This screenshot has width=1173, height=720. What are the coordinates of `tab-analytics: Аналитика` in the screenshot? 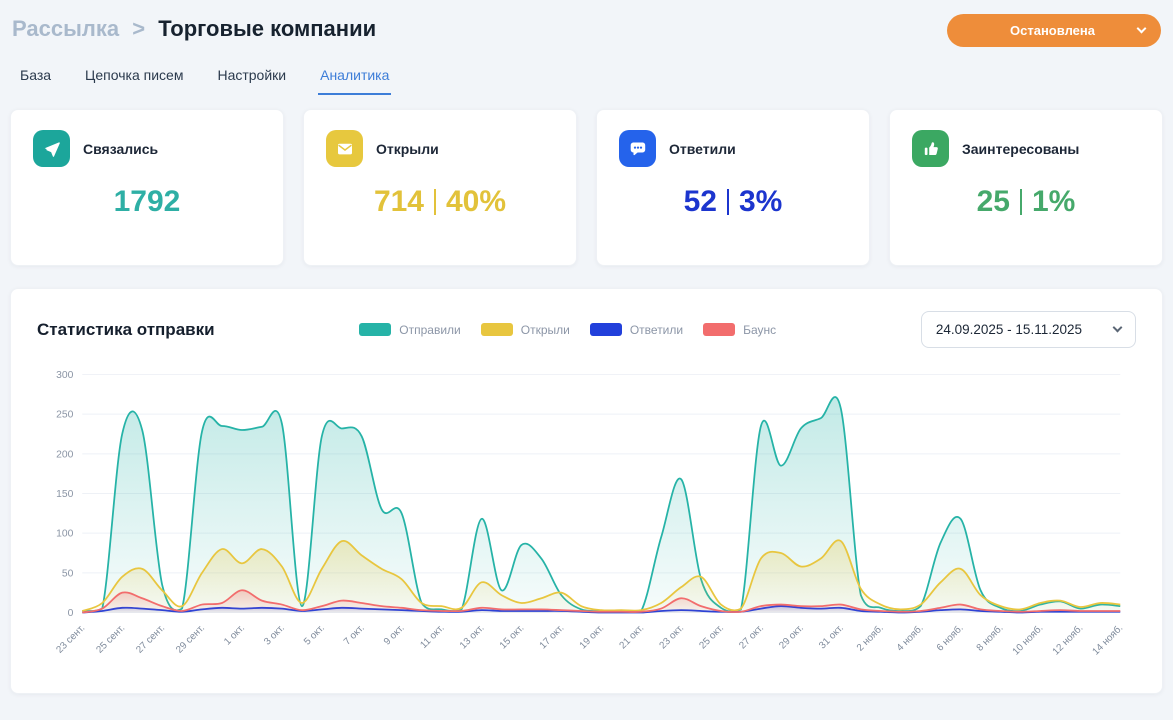 It's located at (355, 79).